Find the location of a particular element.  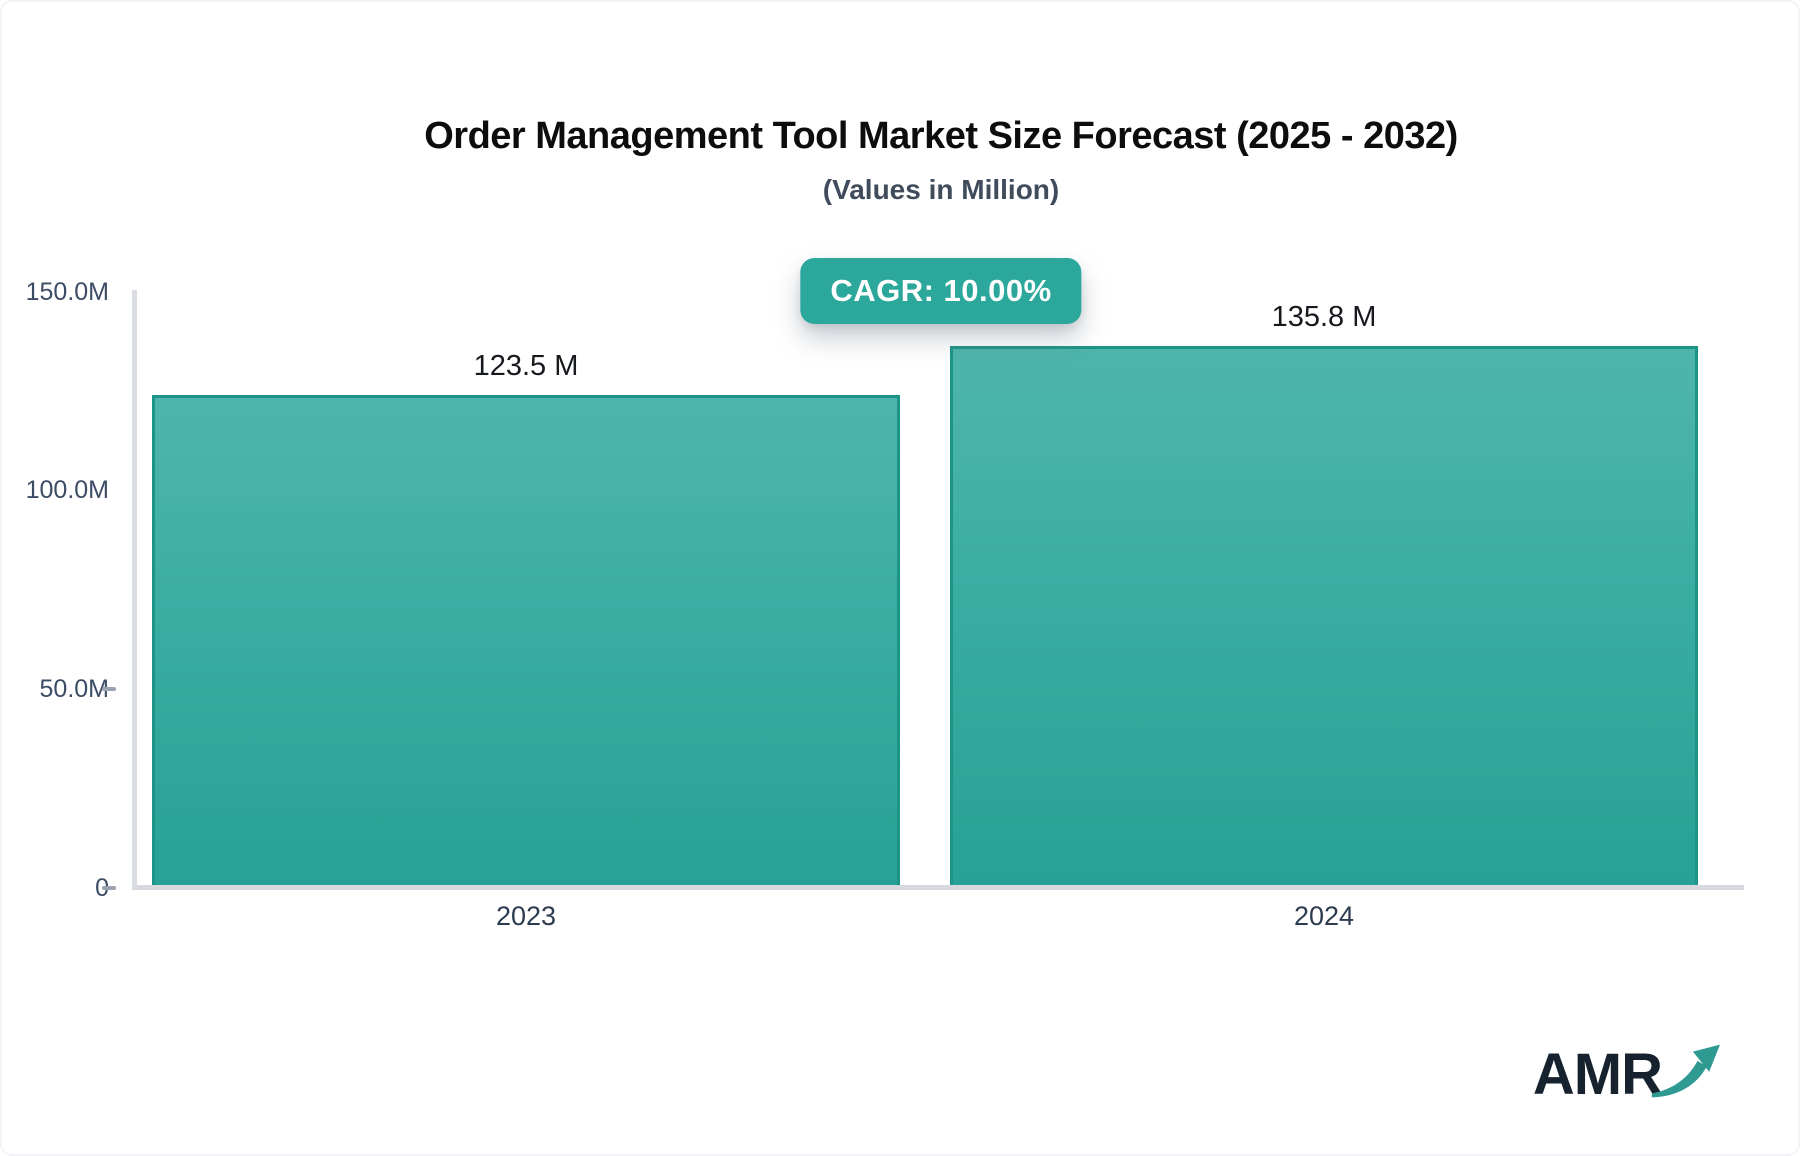

chart-subtitle: (Values in Million) is located at coordinates (941, 189).